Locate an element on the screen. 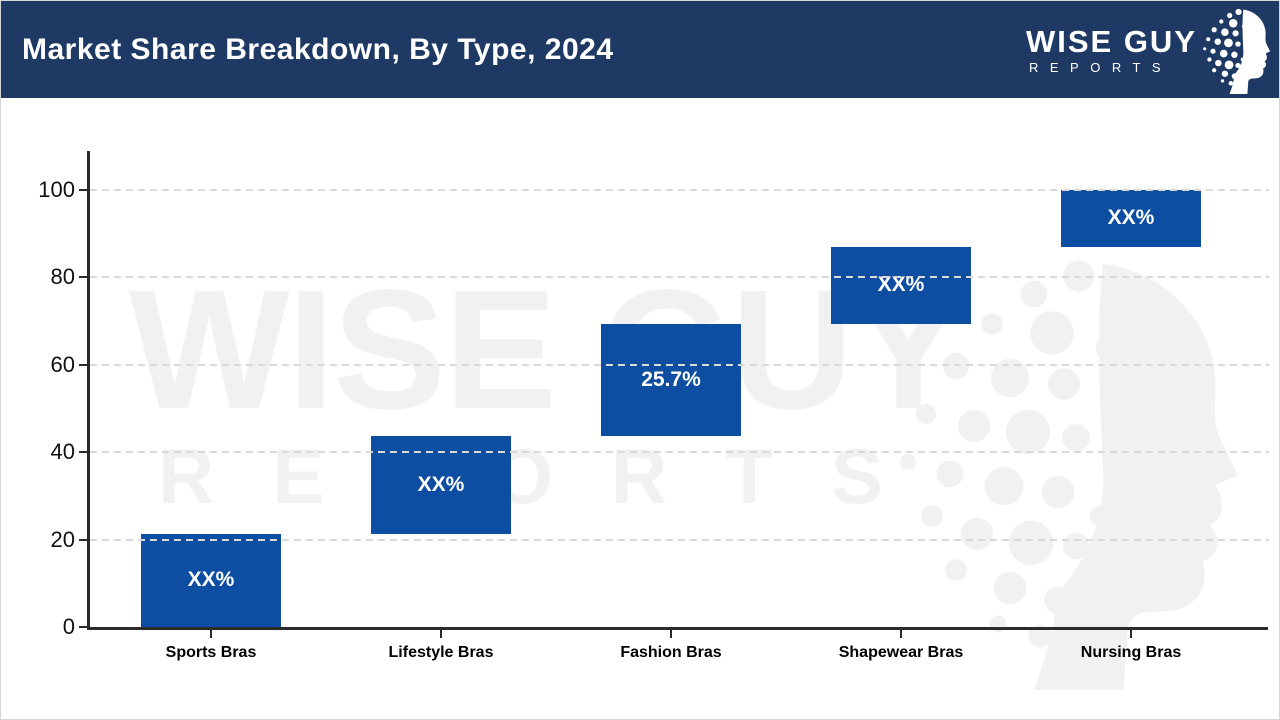 The width and height of the screenshot is (1280, 720). y-axis-label-0: 0 is located at coordinates (68, 626).